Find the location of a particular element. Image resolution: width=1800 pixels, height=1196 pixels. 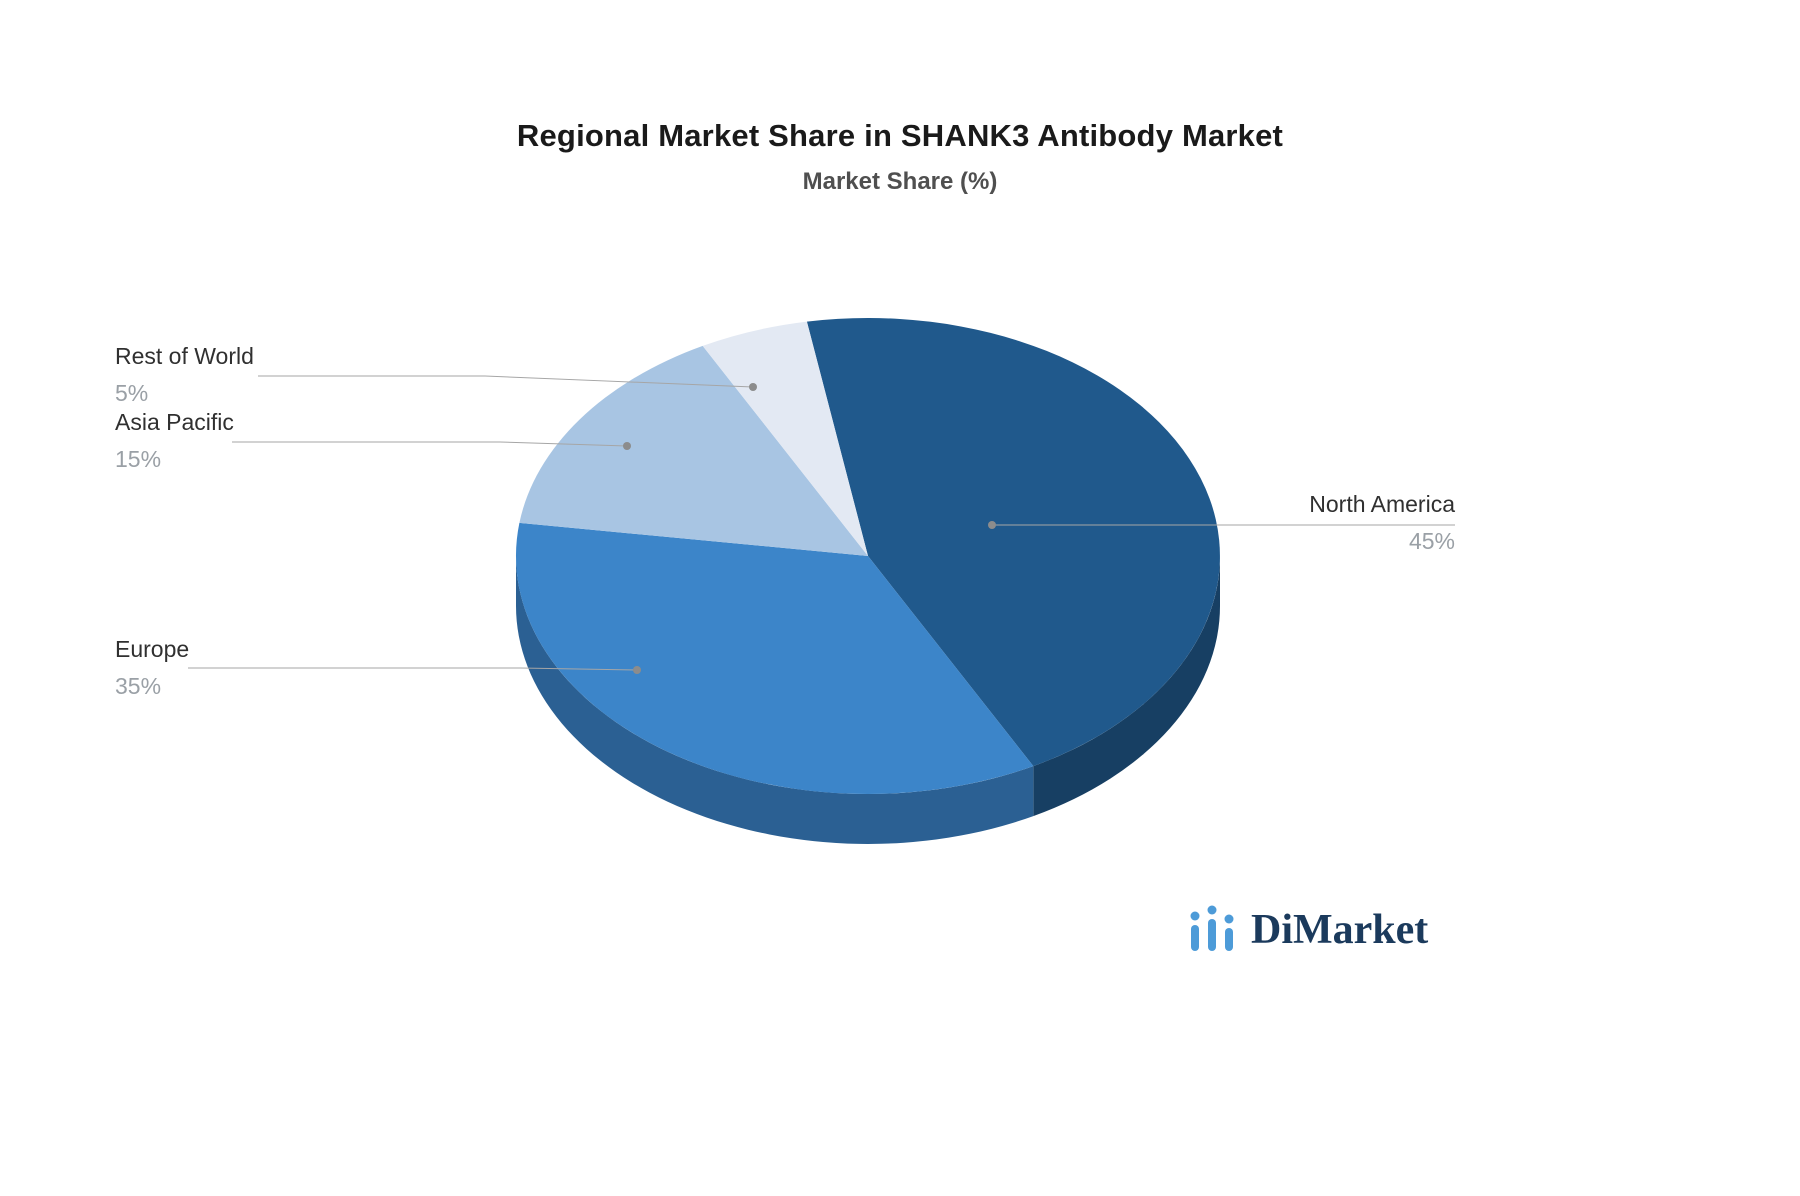

pie-label-value: 45% is located at coordinates (1431, 541).